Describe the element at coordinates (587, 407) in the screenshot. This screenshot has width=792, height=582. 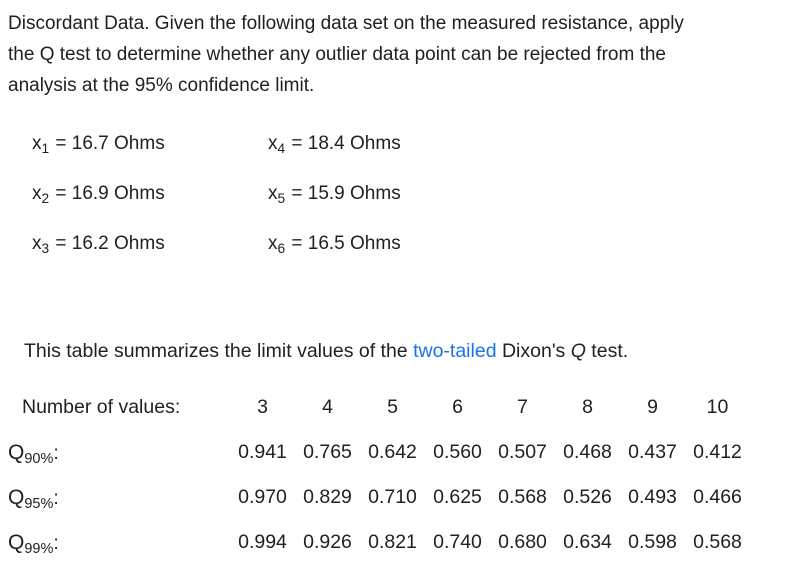
I see `count-header-8: 8` at that location.